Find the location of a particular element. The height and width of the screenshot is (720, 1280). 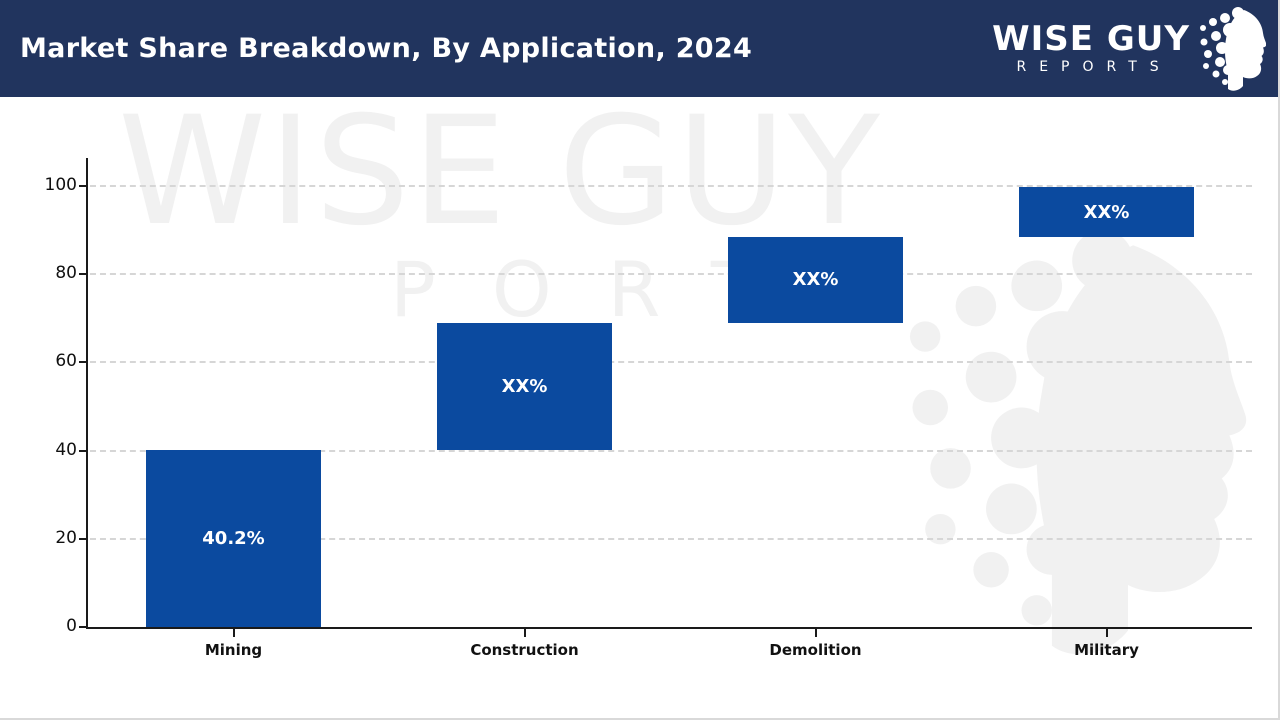

bar-mining: 40.2% is located at coordinates (233, 538).